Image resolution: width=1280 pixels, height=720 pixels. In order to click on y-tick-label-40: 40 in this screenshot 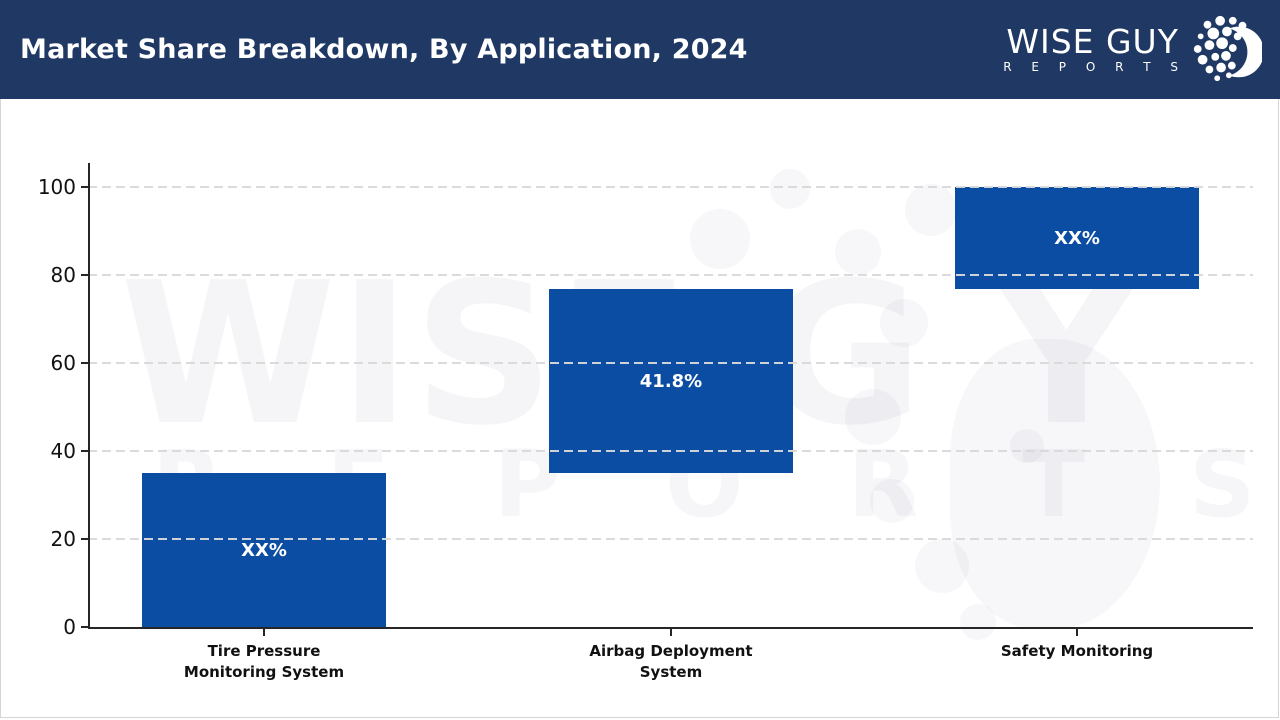, I will do `click(63, 451)`.